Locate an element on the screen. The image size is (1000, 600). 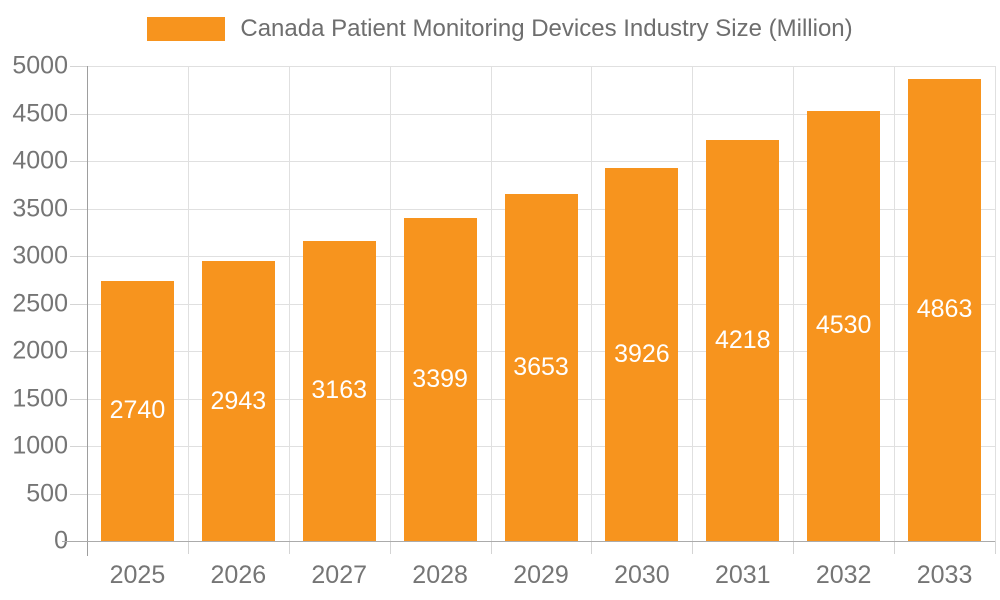
y-axis-tick-label: 4000 is located at coordinates (40, 160).